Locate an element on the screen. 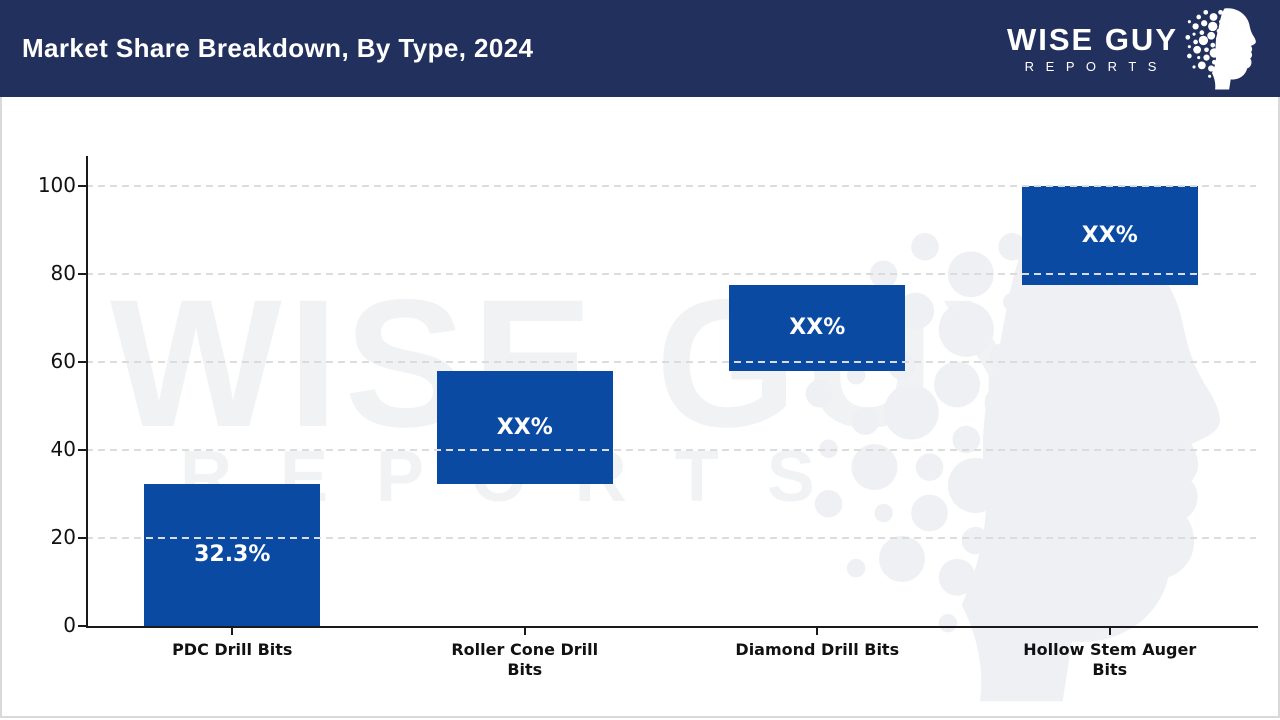 This screenshot has width=1280, height=720. bar-1: 32.3% is located at coordinates (232, 554).